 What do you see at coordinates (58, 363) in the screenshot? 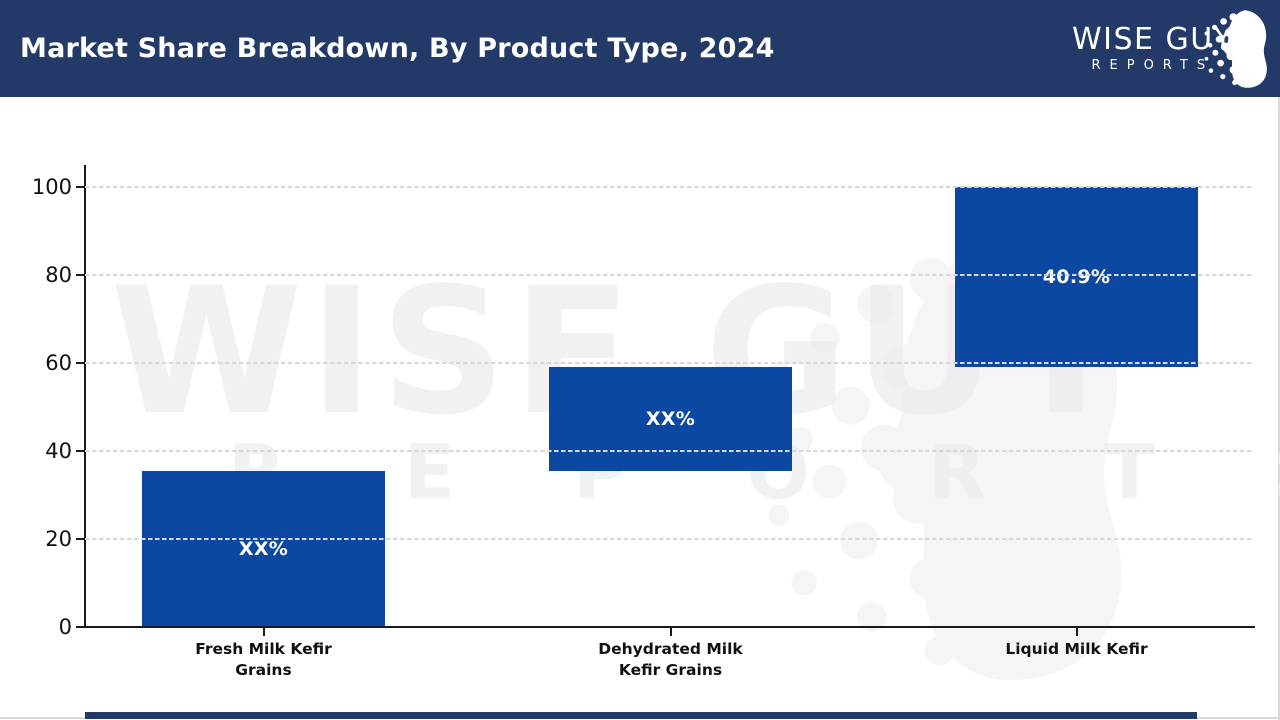
I see `y-tick-label: 60` at bounding box center [58, 363].